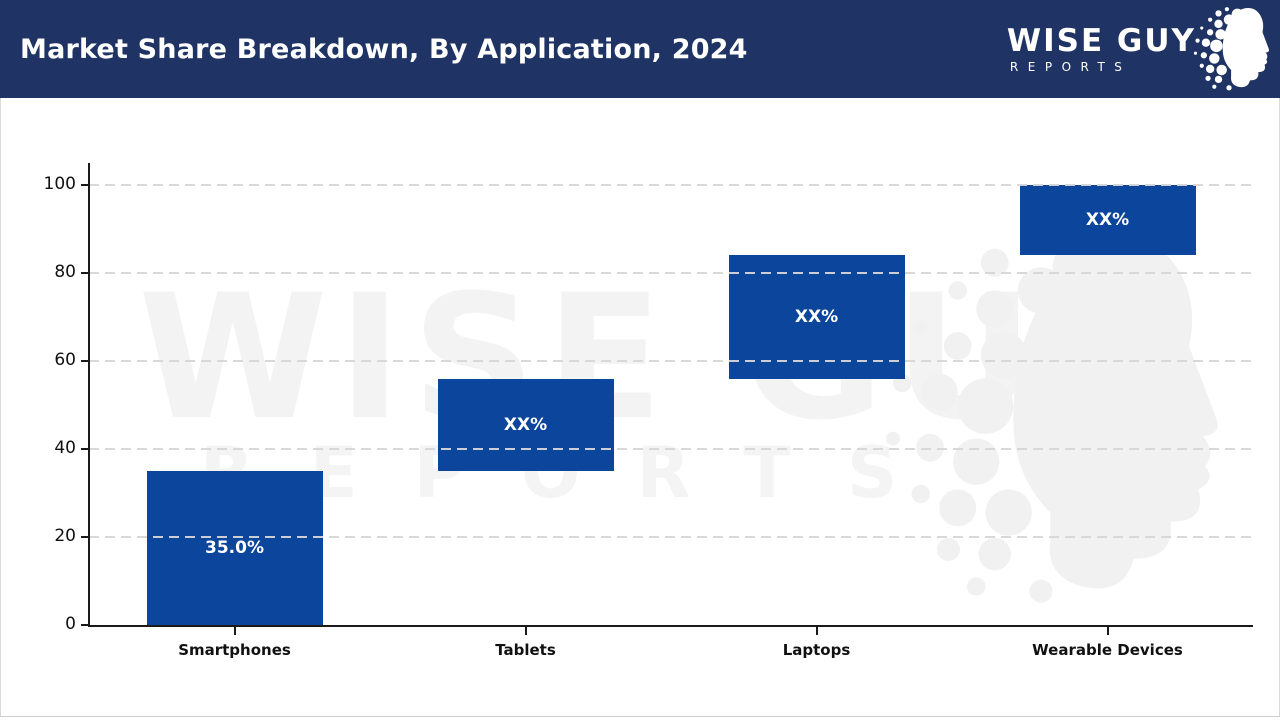  Describe the element at coordinates (1107, 650) in the screenshot. I see `x-category-label-wearable-devices: Wearable Devices` at that location.